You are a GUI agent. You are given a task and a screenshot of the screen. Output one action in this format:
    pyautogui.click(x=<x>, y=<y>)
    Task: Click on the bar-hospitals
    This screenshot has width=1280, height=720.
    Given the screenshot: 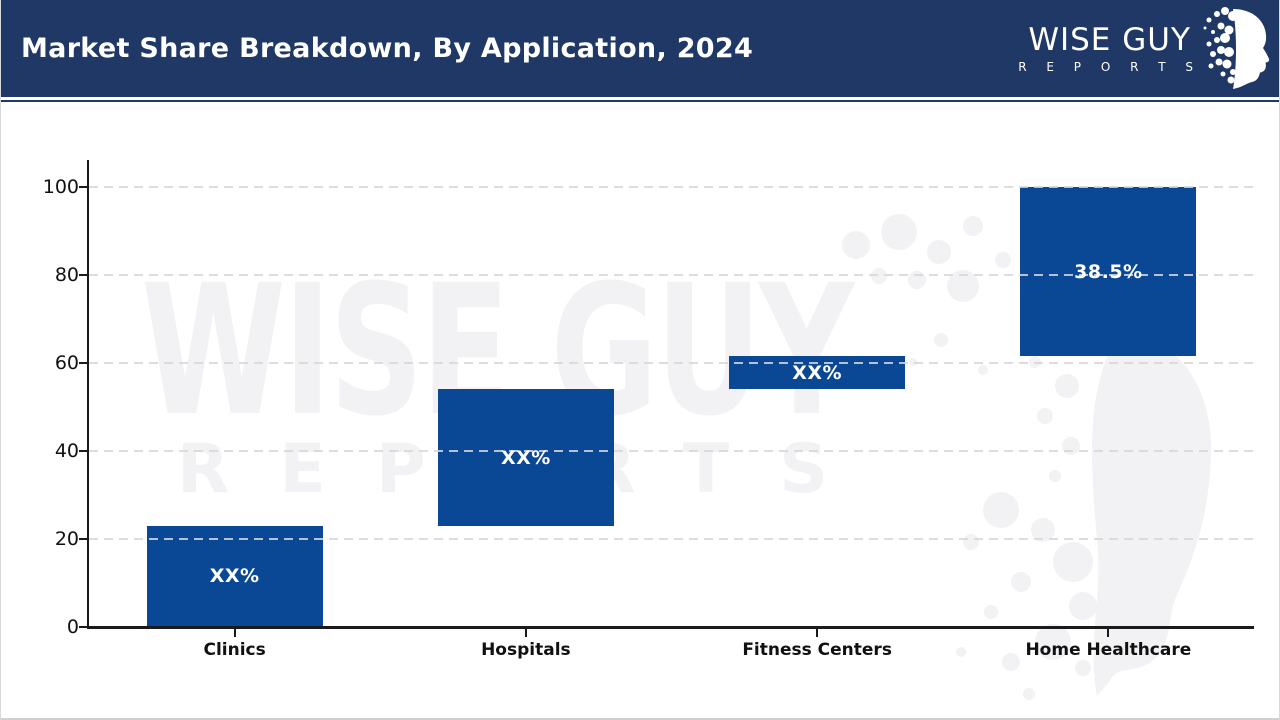 What is the action you would take?
    pyautogui.click(x=525, y=457)
    